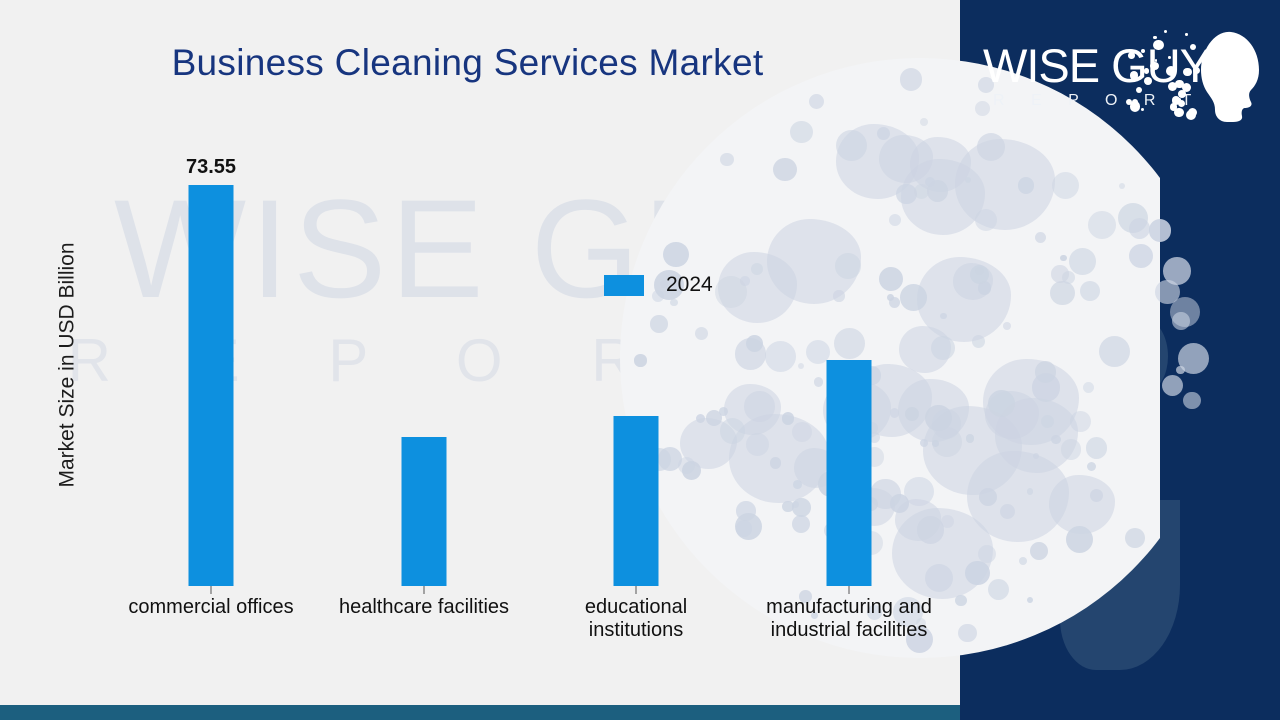 The image size is (1280, 720). I want to click on bar-value-label-0: 73.55, so click(211, 167).